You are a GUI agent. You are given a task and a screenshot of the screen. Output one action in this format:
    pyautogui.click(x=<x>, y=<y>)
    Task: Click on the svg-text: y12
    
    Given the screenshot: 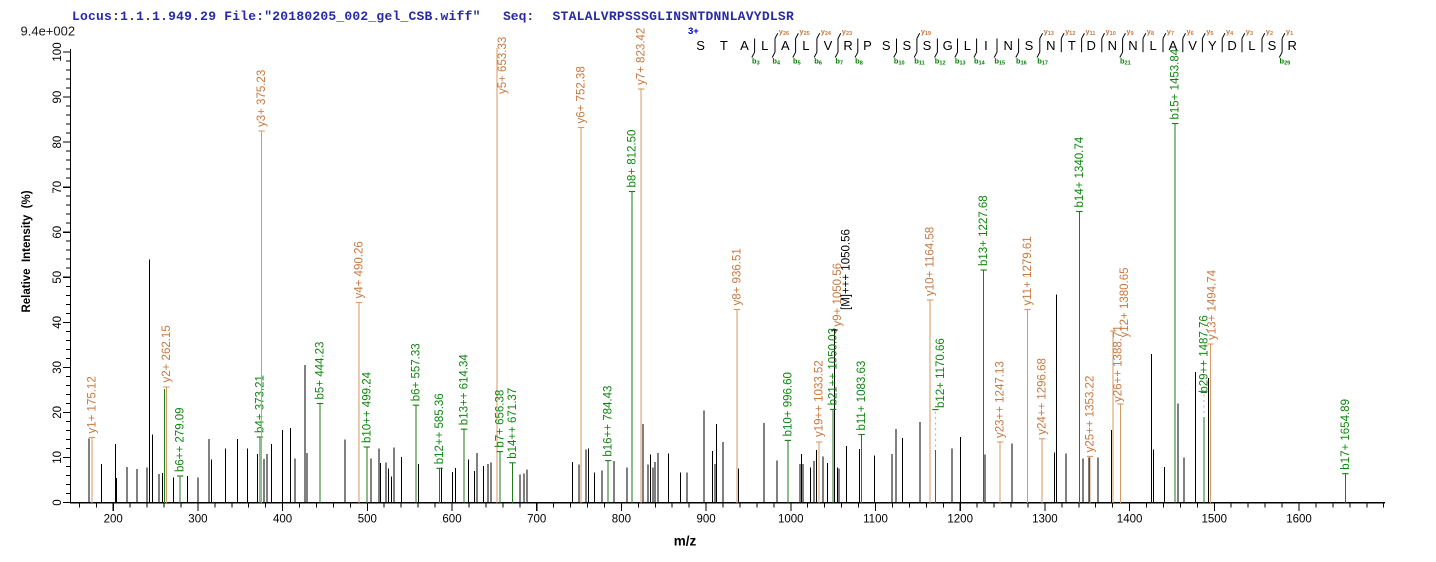 What is the action you would take?
    pyautogui.click(x=1070, y=32)
    